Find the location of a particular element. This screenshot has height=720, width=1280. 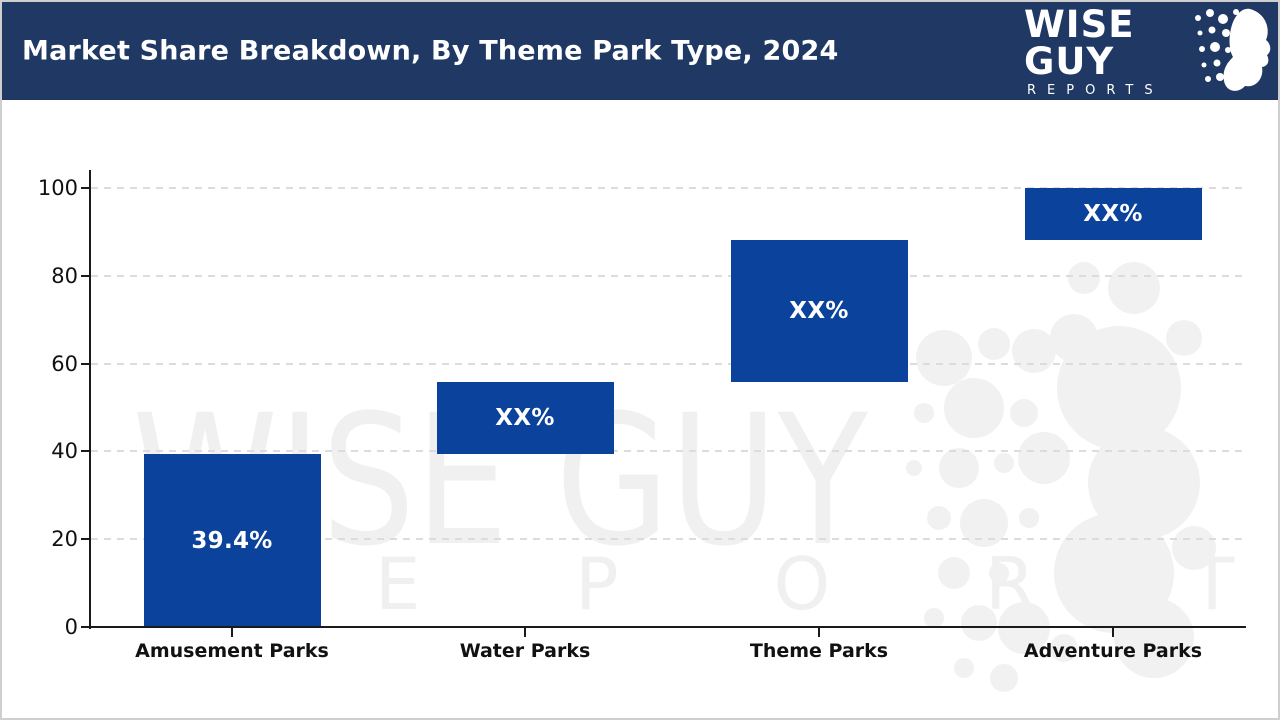

bar-value-label: 39.4% is located at coordinates (232, 540).